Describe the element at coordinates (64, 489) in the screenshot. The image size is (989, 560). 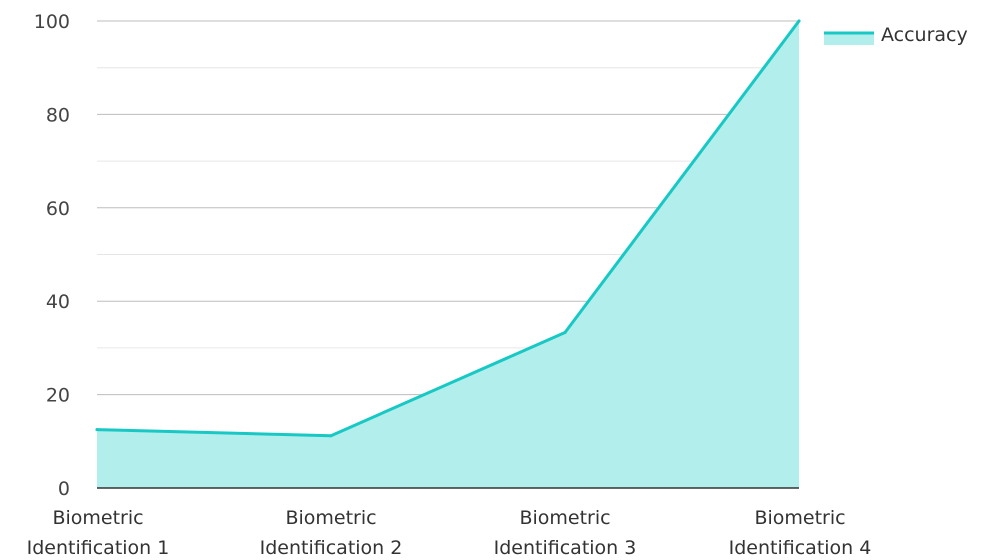
I see `y-tick-label-0: 0` at that location.